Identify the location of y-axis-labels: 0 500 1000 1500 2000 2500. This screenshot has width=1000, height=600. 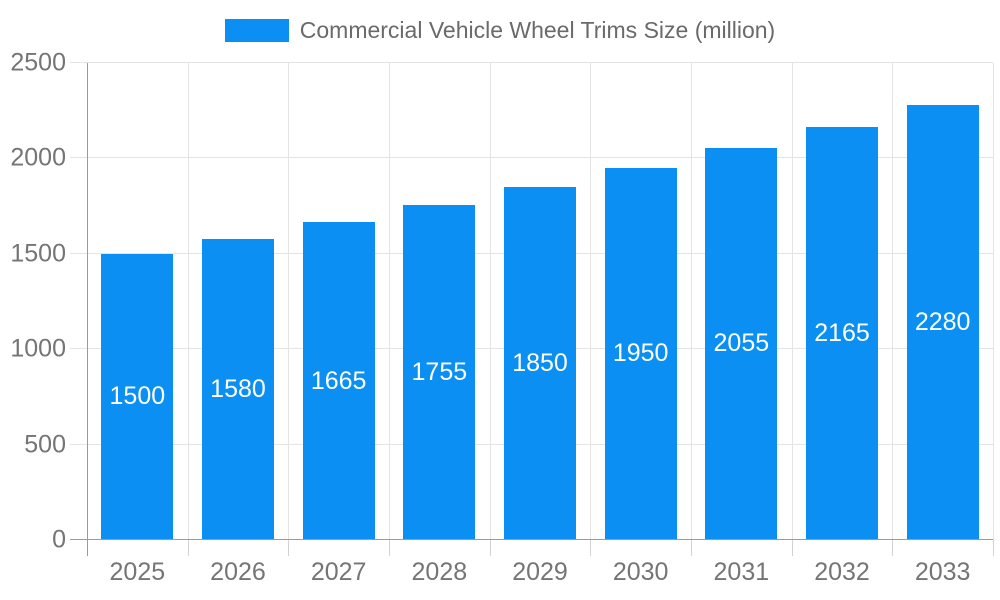
(33, 301).